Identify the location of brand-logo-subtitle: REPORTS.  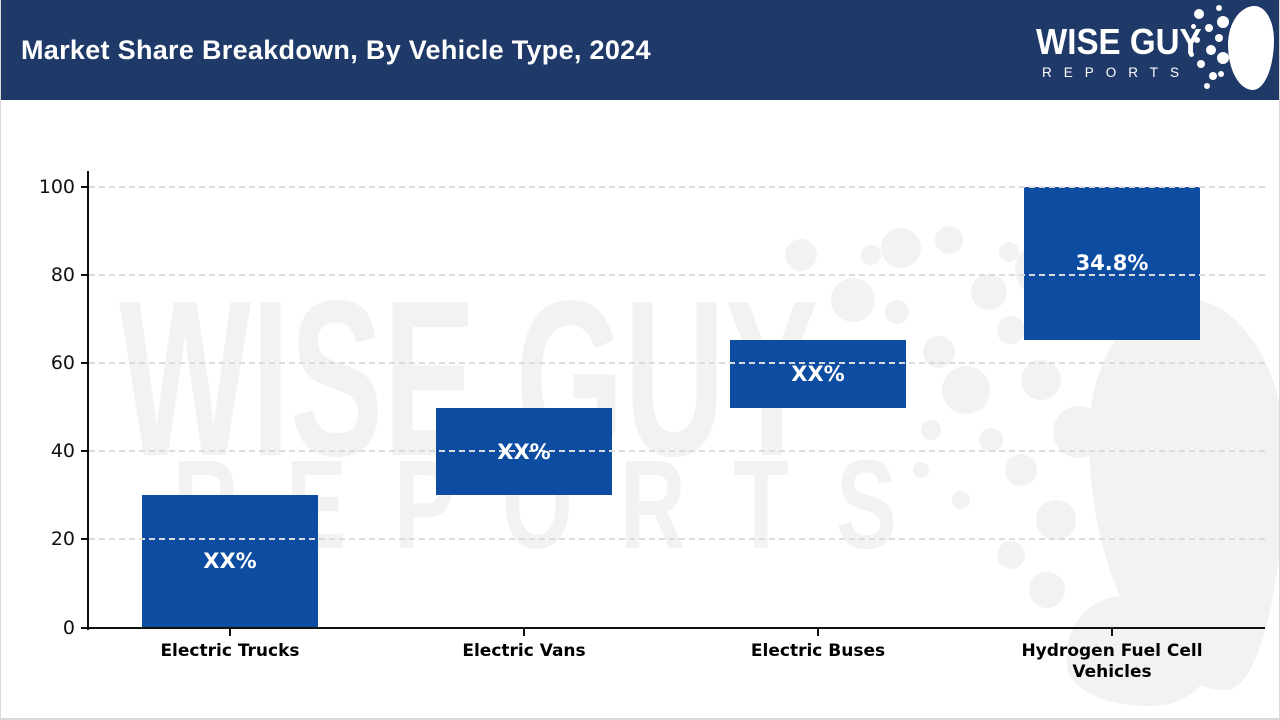
(1117, 72).